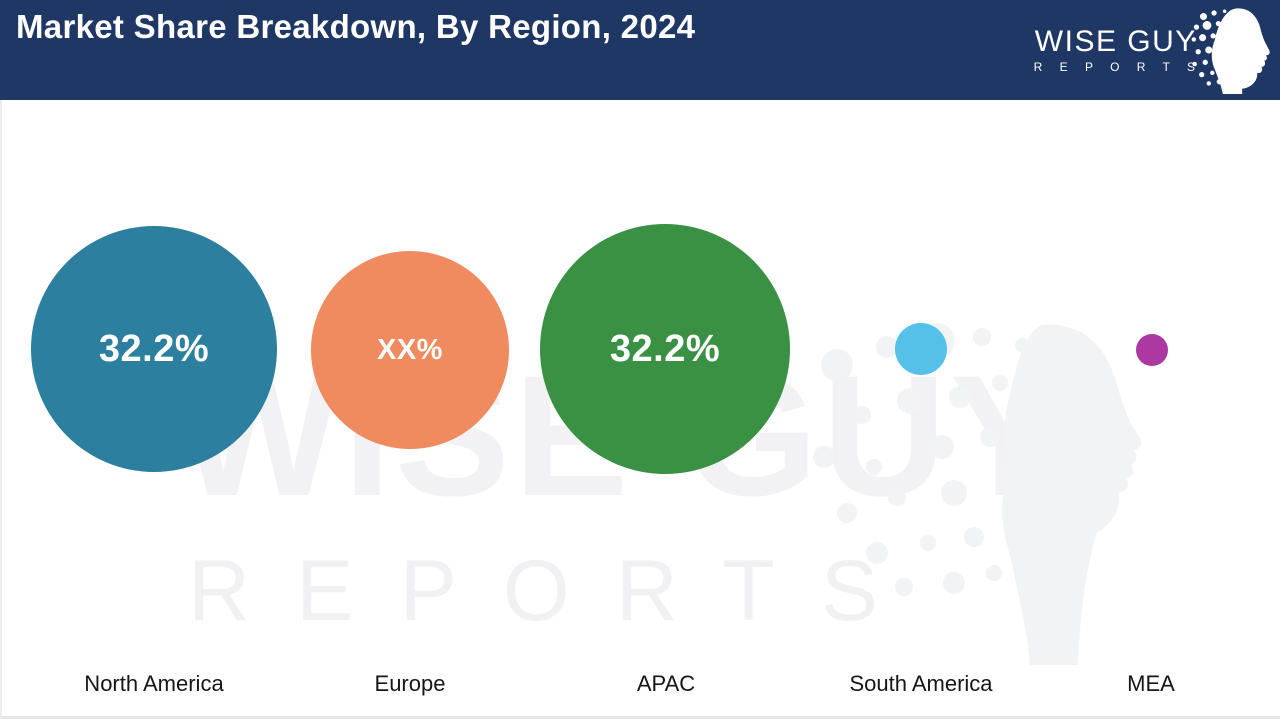 This screenshot has width=1280, height=720. Describe the element at coordinates (666, 683) in the screenshot. I see `category-label-apac: APAC` at that location.